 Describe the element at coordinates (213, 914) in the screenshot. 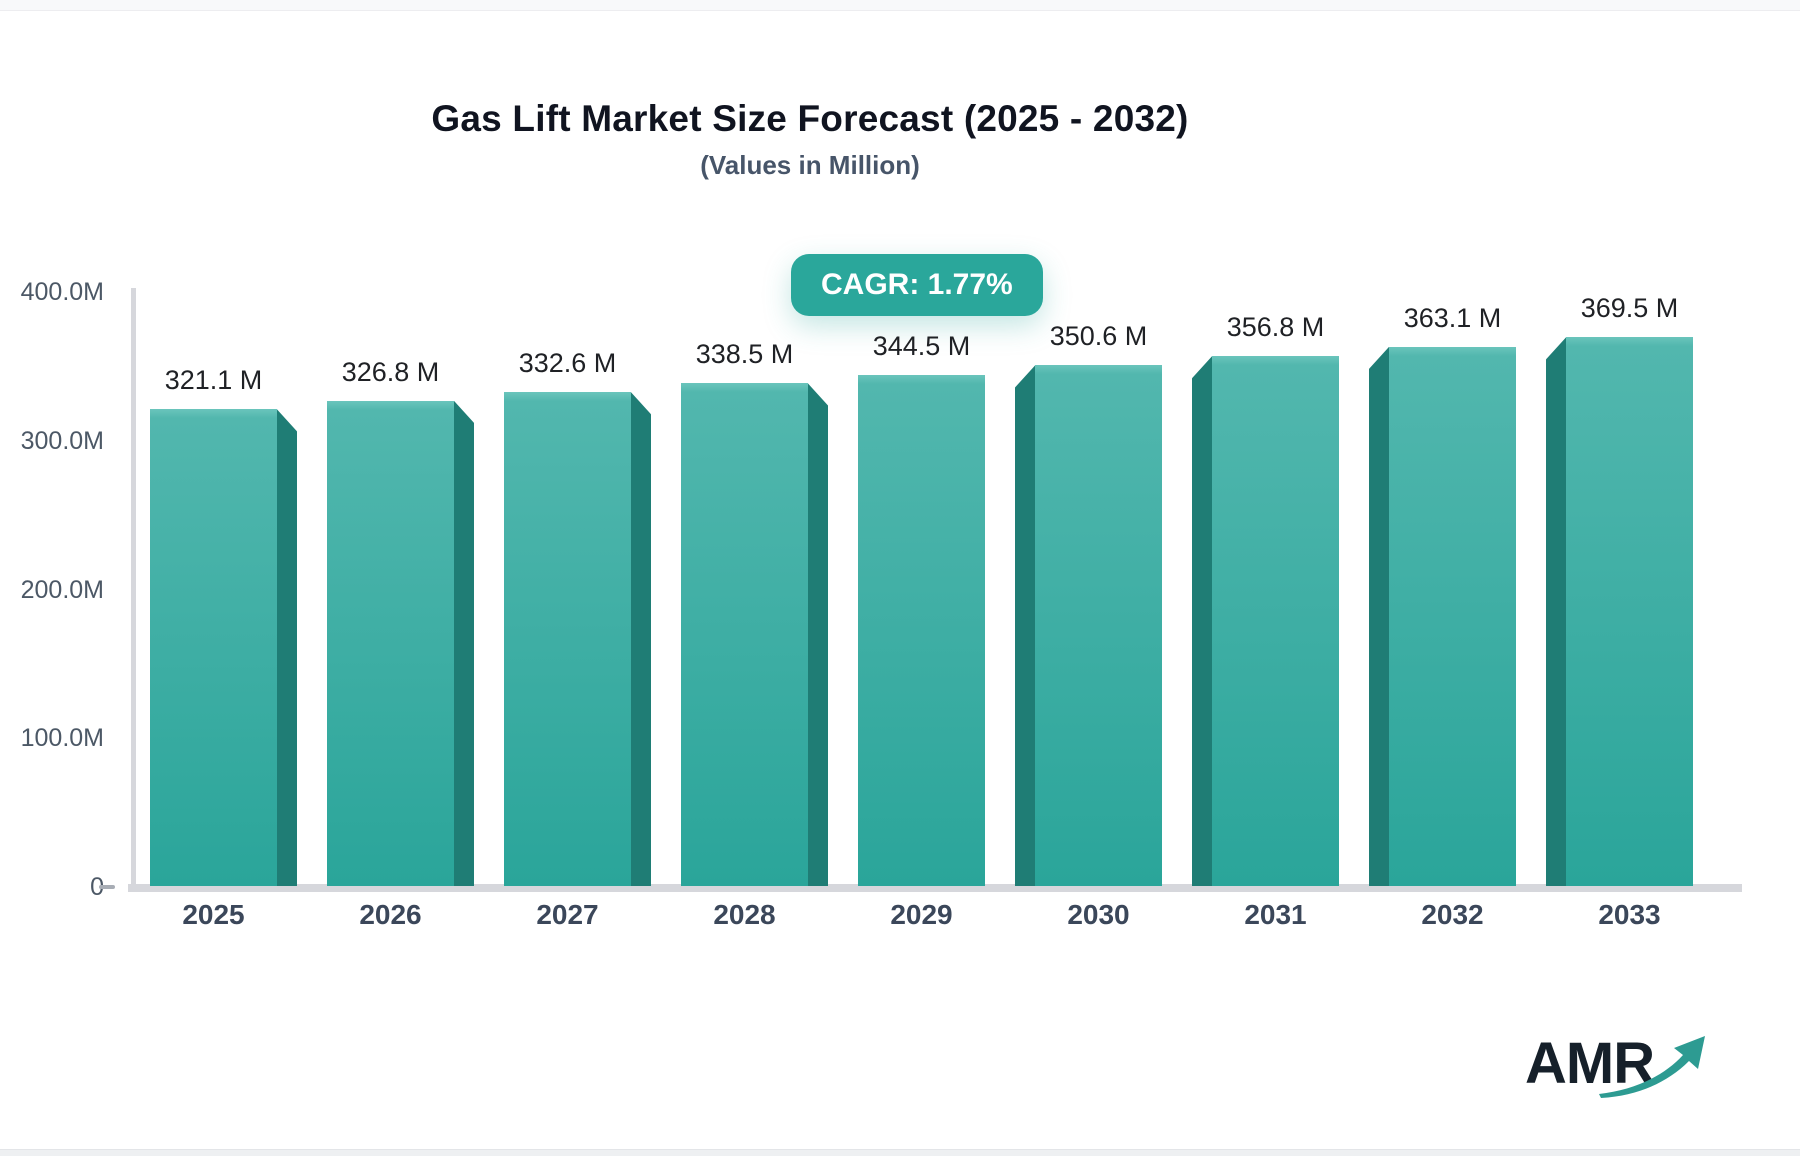

I see `x-axis-label: 2025` at that location.